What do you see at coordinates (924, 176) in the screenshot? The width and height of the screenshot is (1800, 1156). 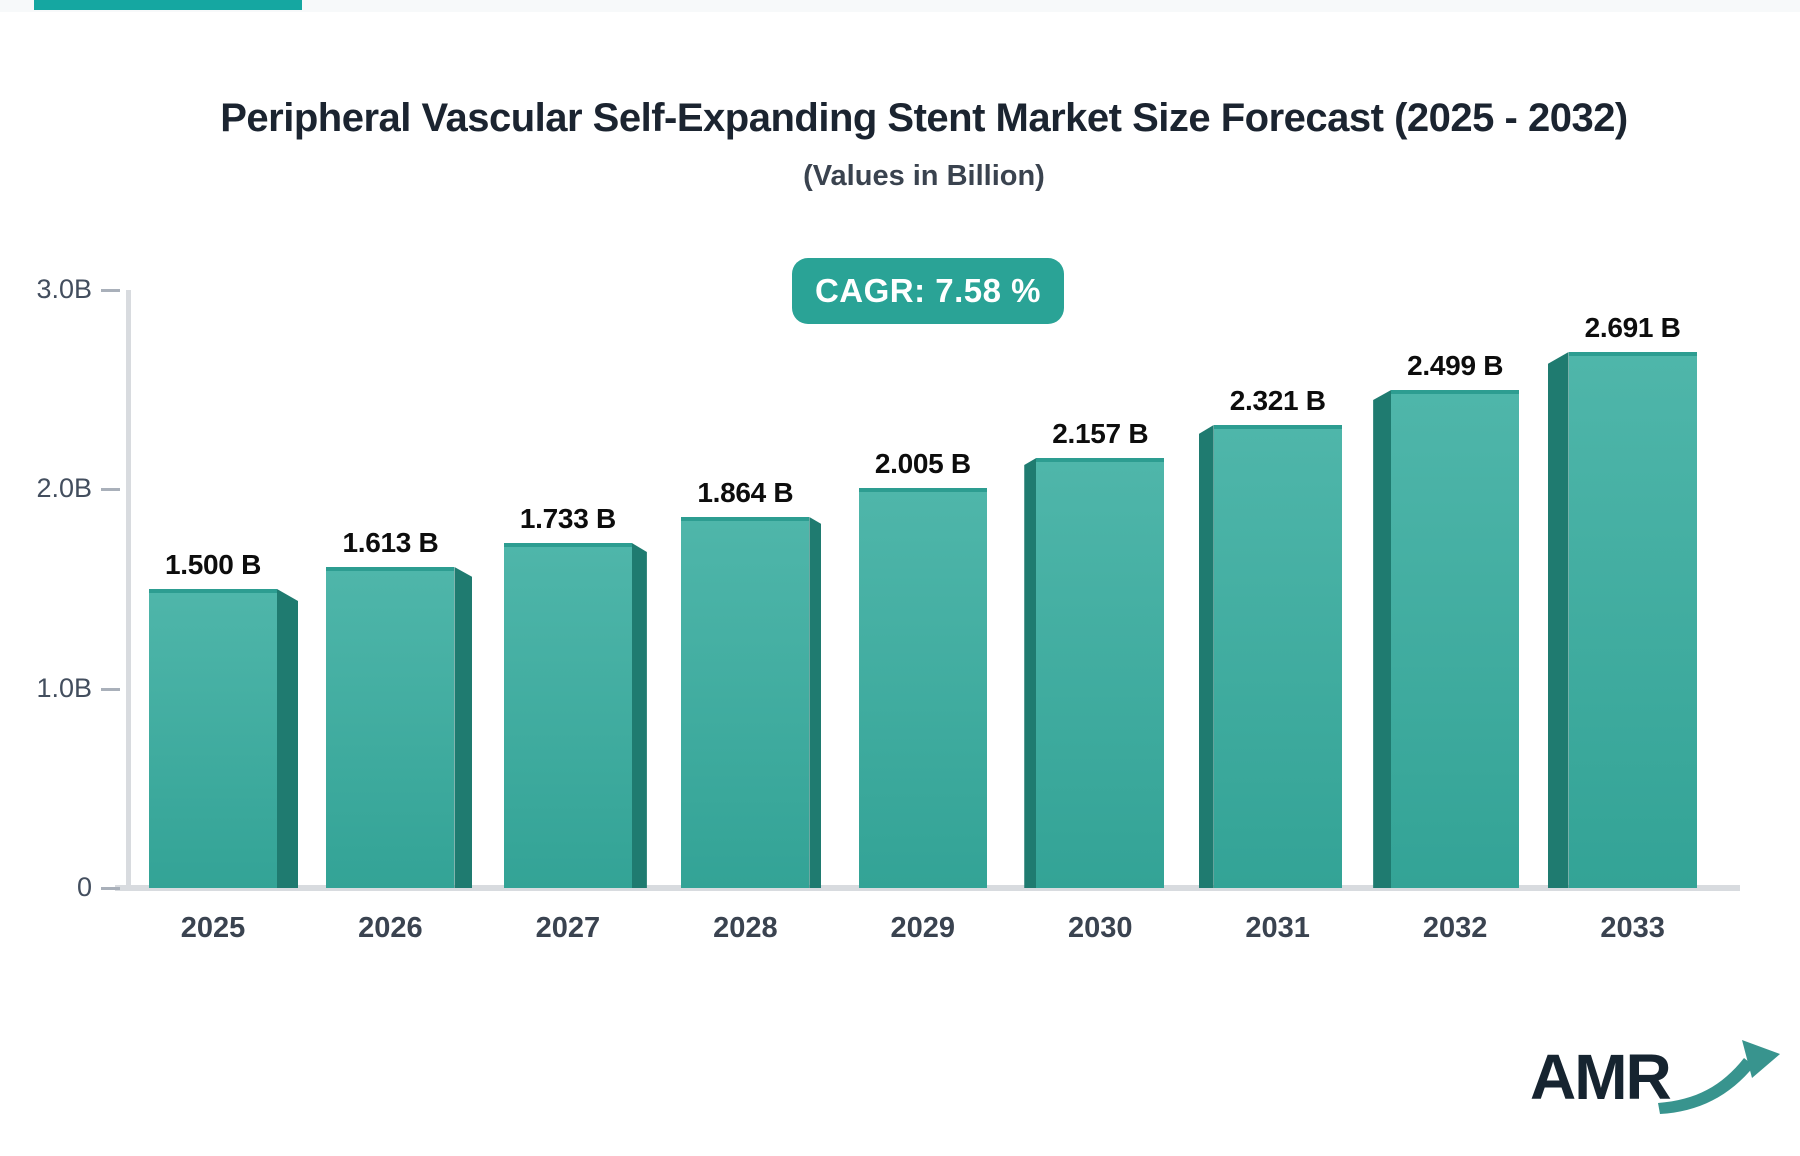 I see `chart-subtitle: (Values in Billion)` at bounding box center [924, 176].